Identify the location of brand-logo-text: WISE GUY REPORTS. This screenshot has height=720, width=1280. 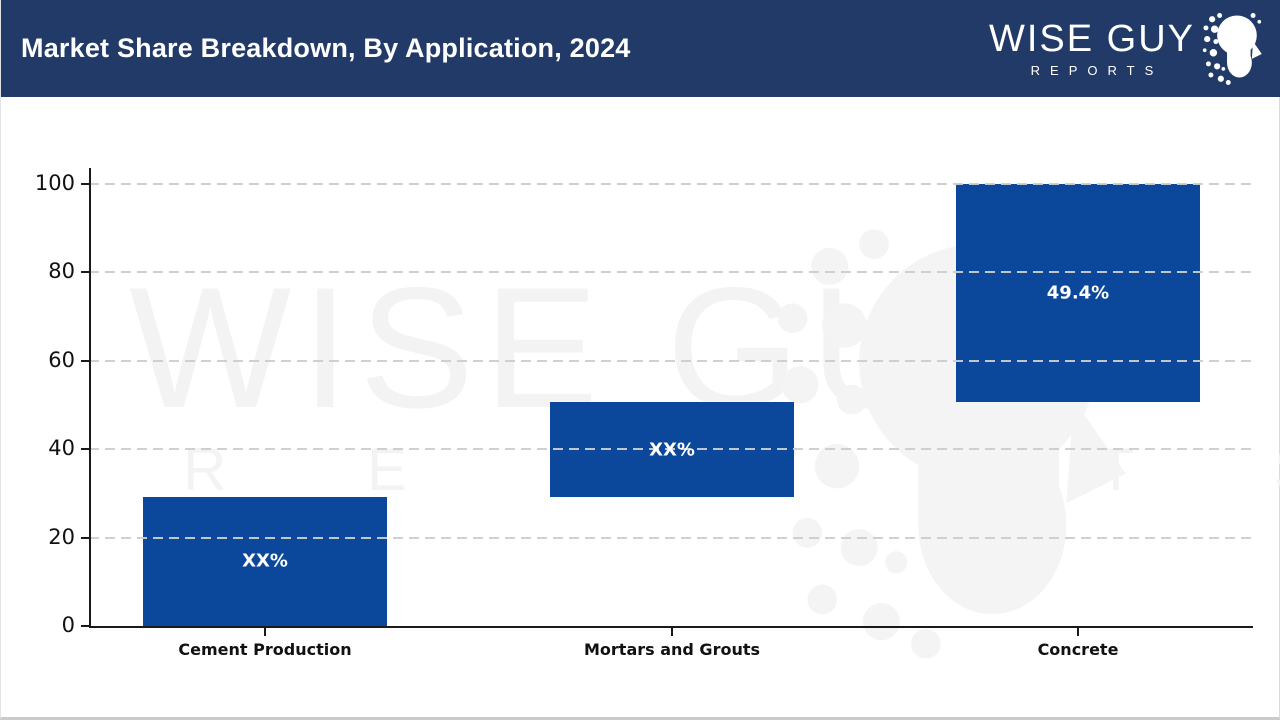
(1092, 48).